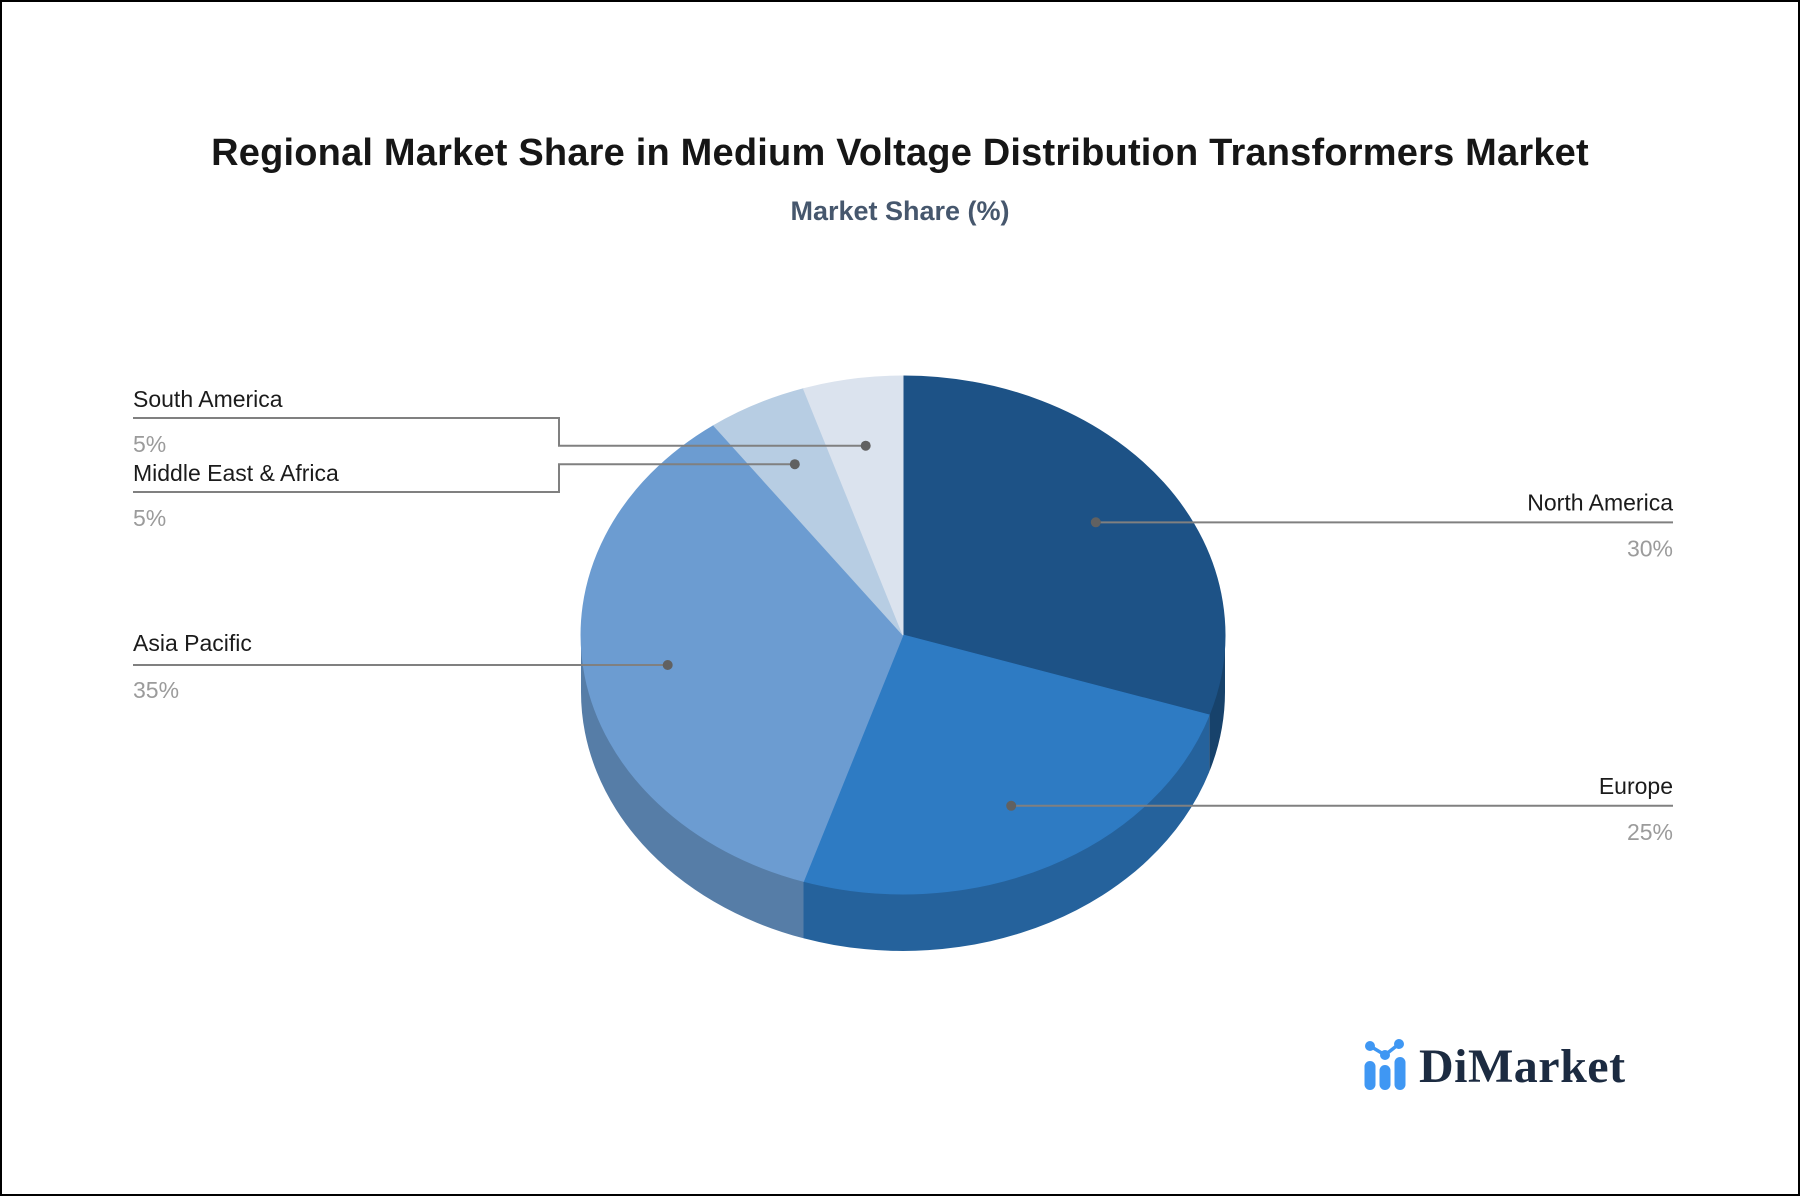 This screenshot has width=1800, height=1196. What do you see at coordinates (1217, 703) in the screenshot?
I see `pie-side-north-america` at bounding box center [1217, 703].